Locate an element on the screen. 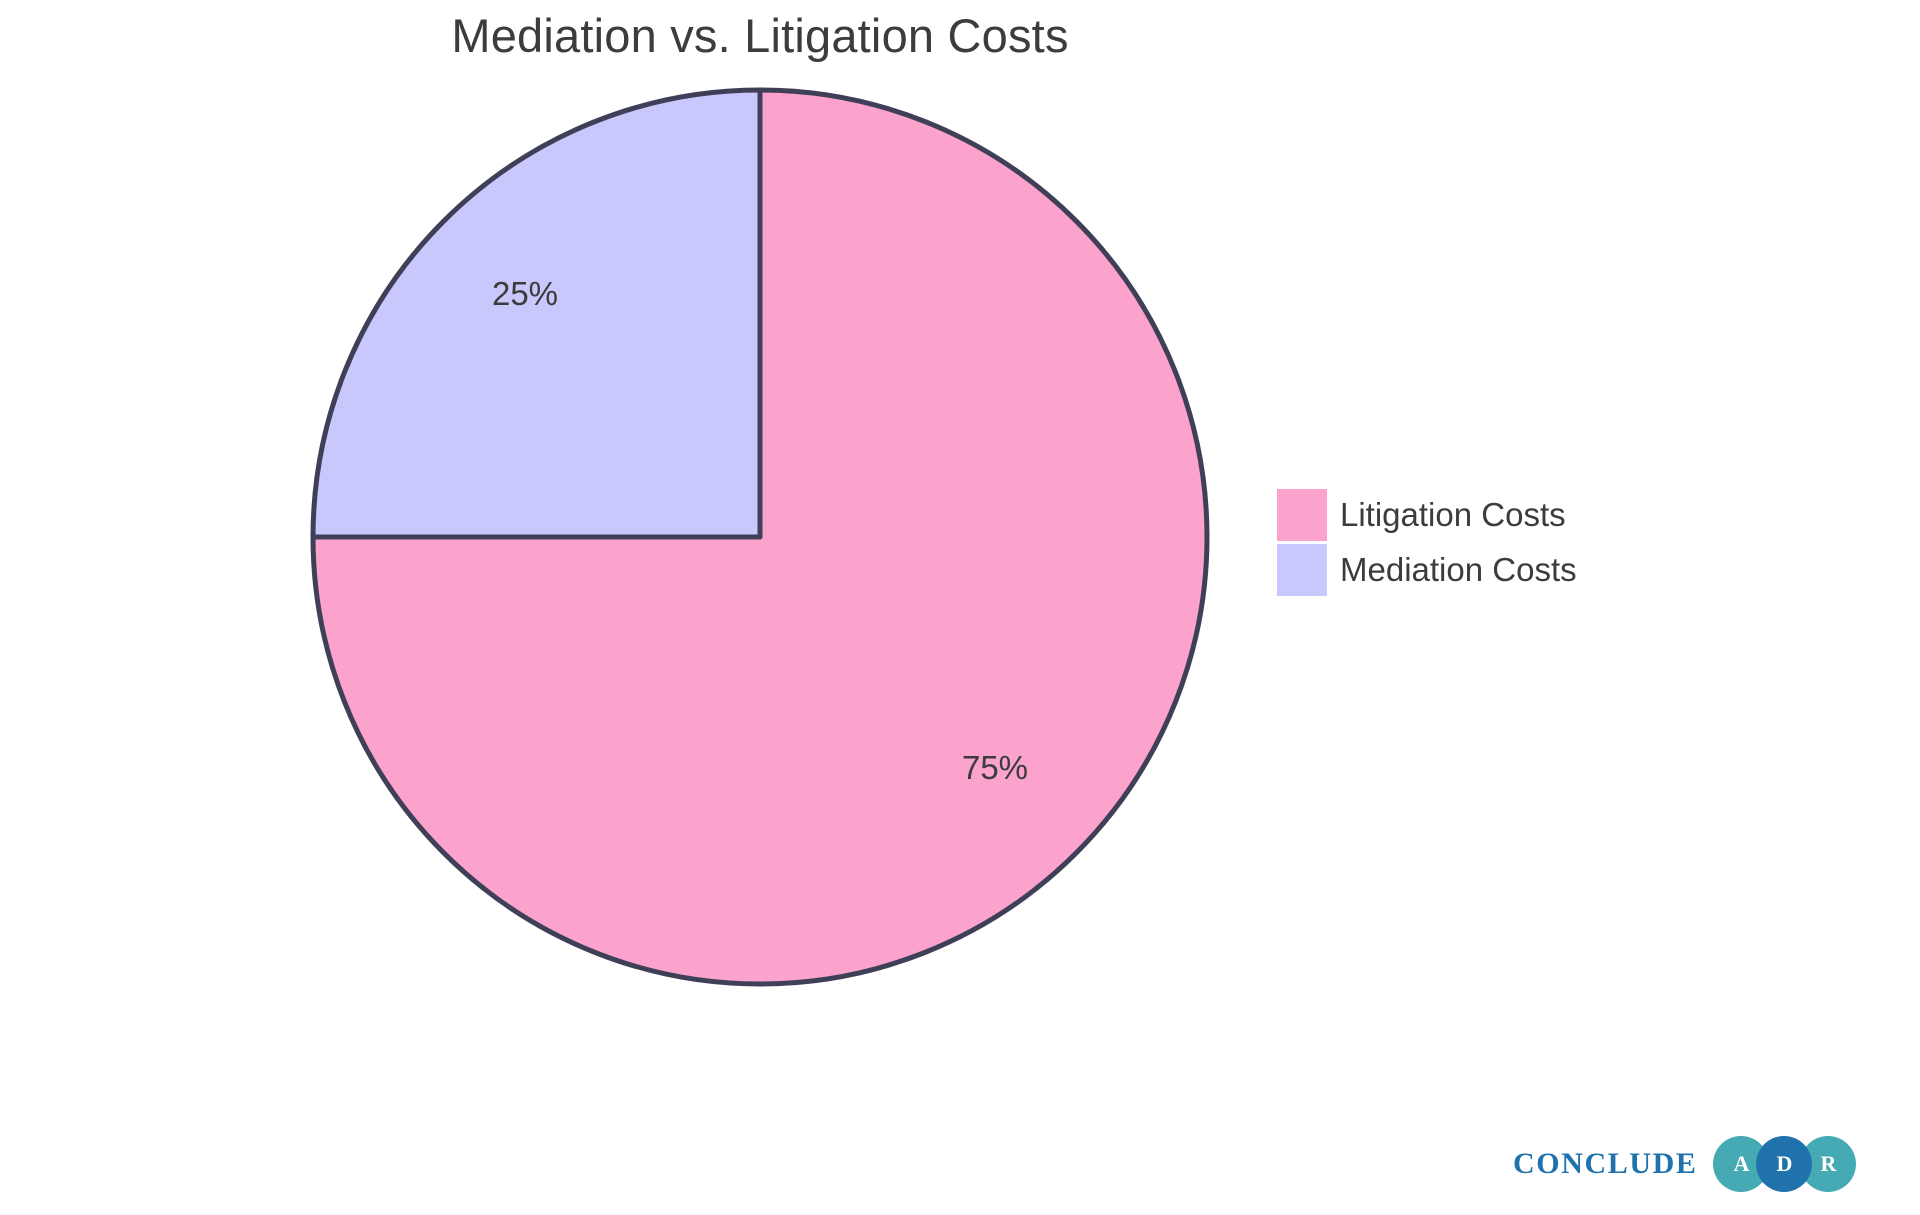 Image resolution: width=1920 pixels, height=1215 pixels. brand-wordmark: CONCLUDE is located at coordinates (1605, 1163).